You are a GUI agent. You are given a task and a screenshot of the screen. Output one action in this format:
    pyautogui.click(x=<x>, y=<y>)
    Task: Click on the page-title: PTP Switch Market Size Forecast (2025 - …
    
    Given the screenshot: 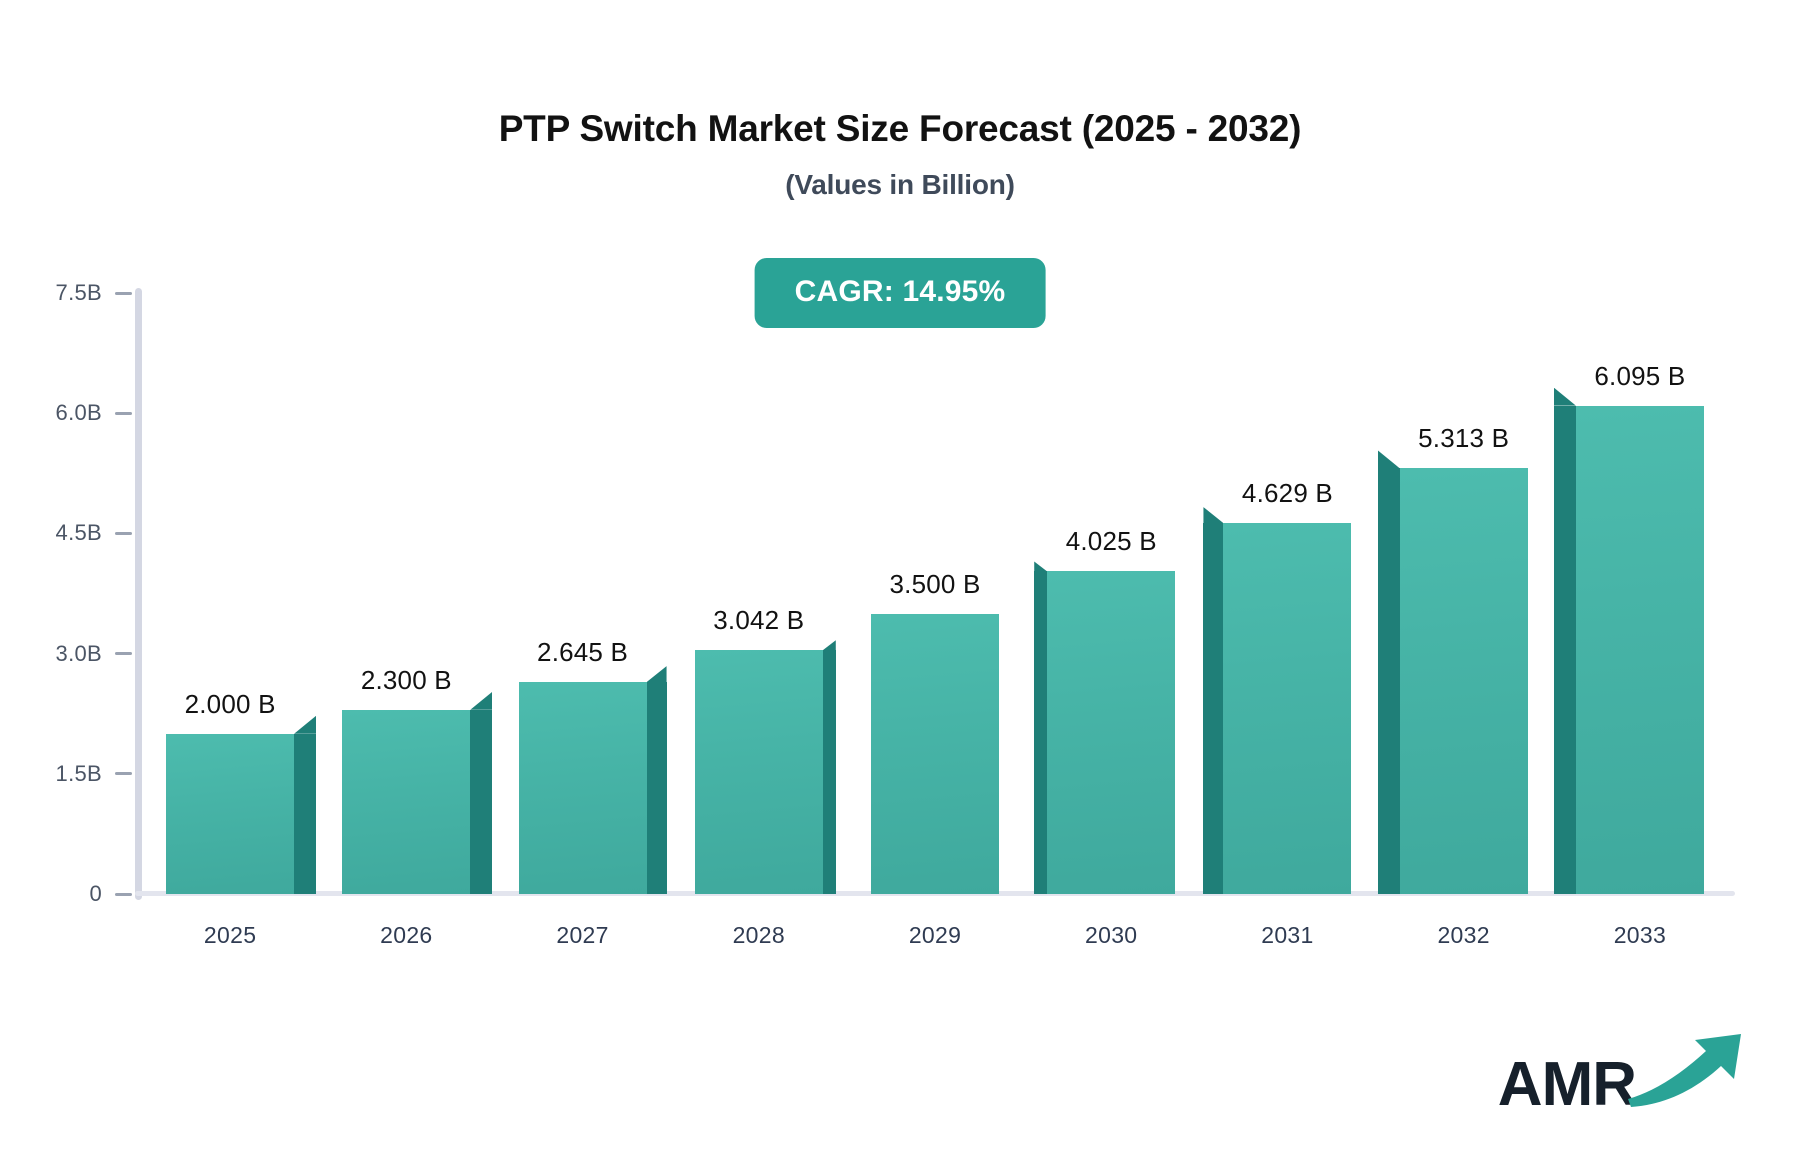 What is the action you would take?
    pyautogui.click(x=900, y=128)
    